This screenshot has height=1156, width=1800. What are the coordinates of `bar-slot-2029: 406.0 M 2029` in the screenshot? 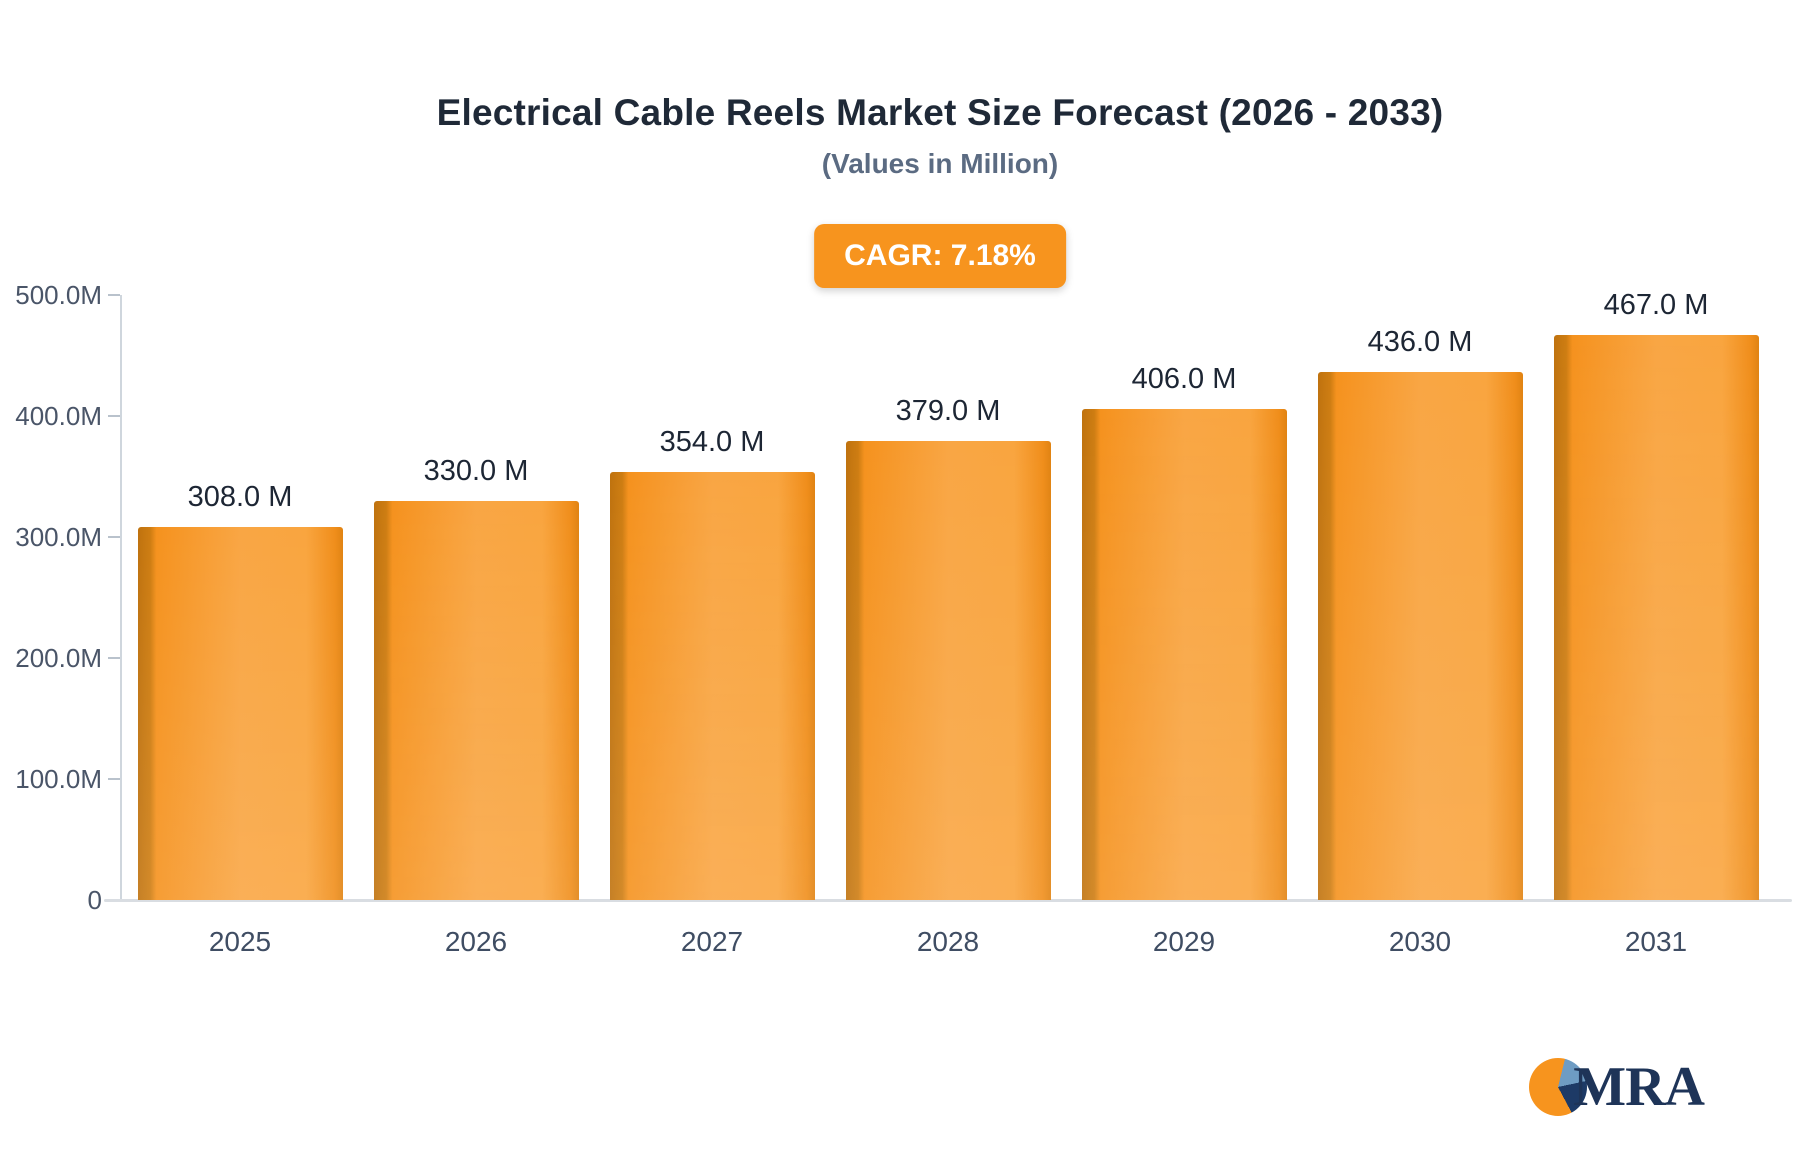 It's located at (1184, 626).